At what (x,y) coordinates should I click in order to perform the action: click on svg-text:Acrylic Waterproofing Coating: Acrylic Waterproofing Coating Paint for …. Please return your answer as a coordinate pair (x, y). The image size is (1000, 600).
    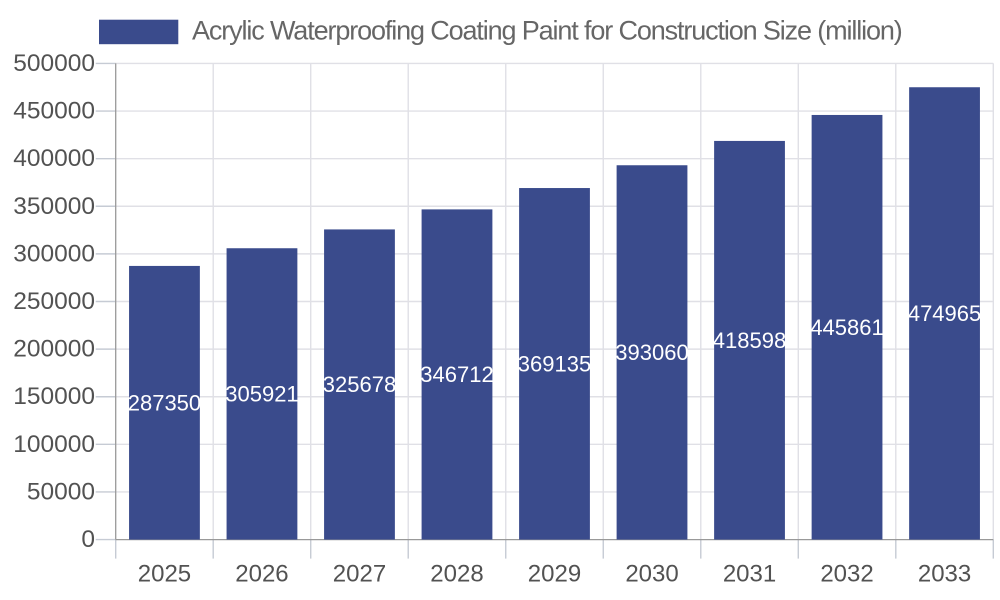
    Looking at the image, I should click on (547, 30).